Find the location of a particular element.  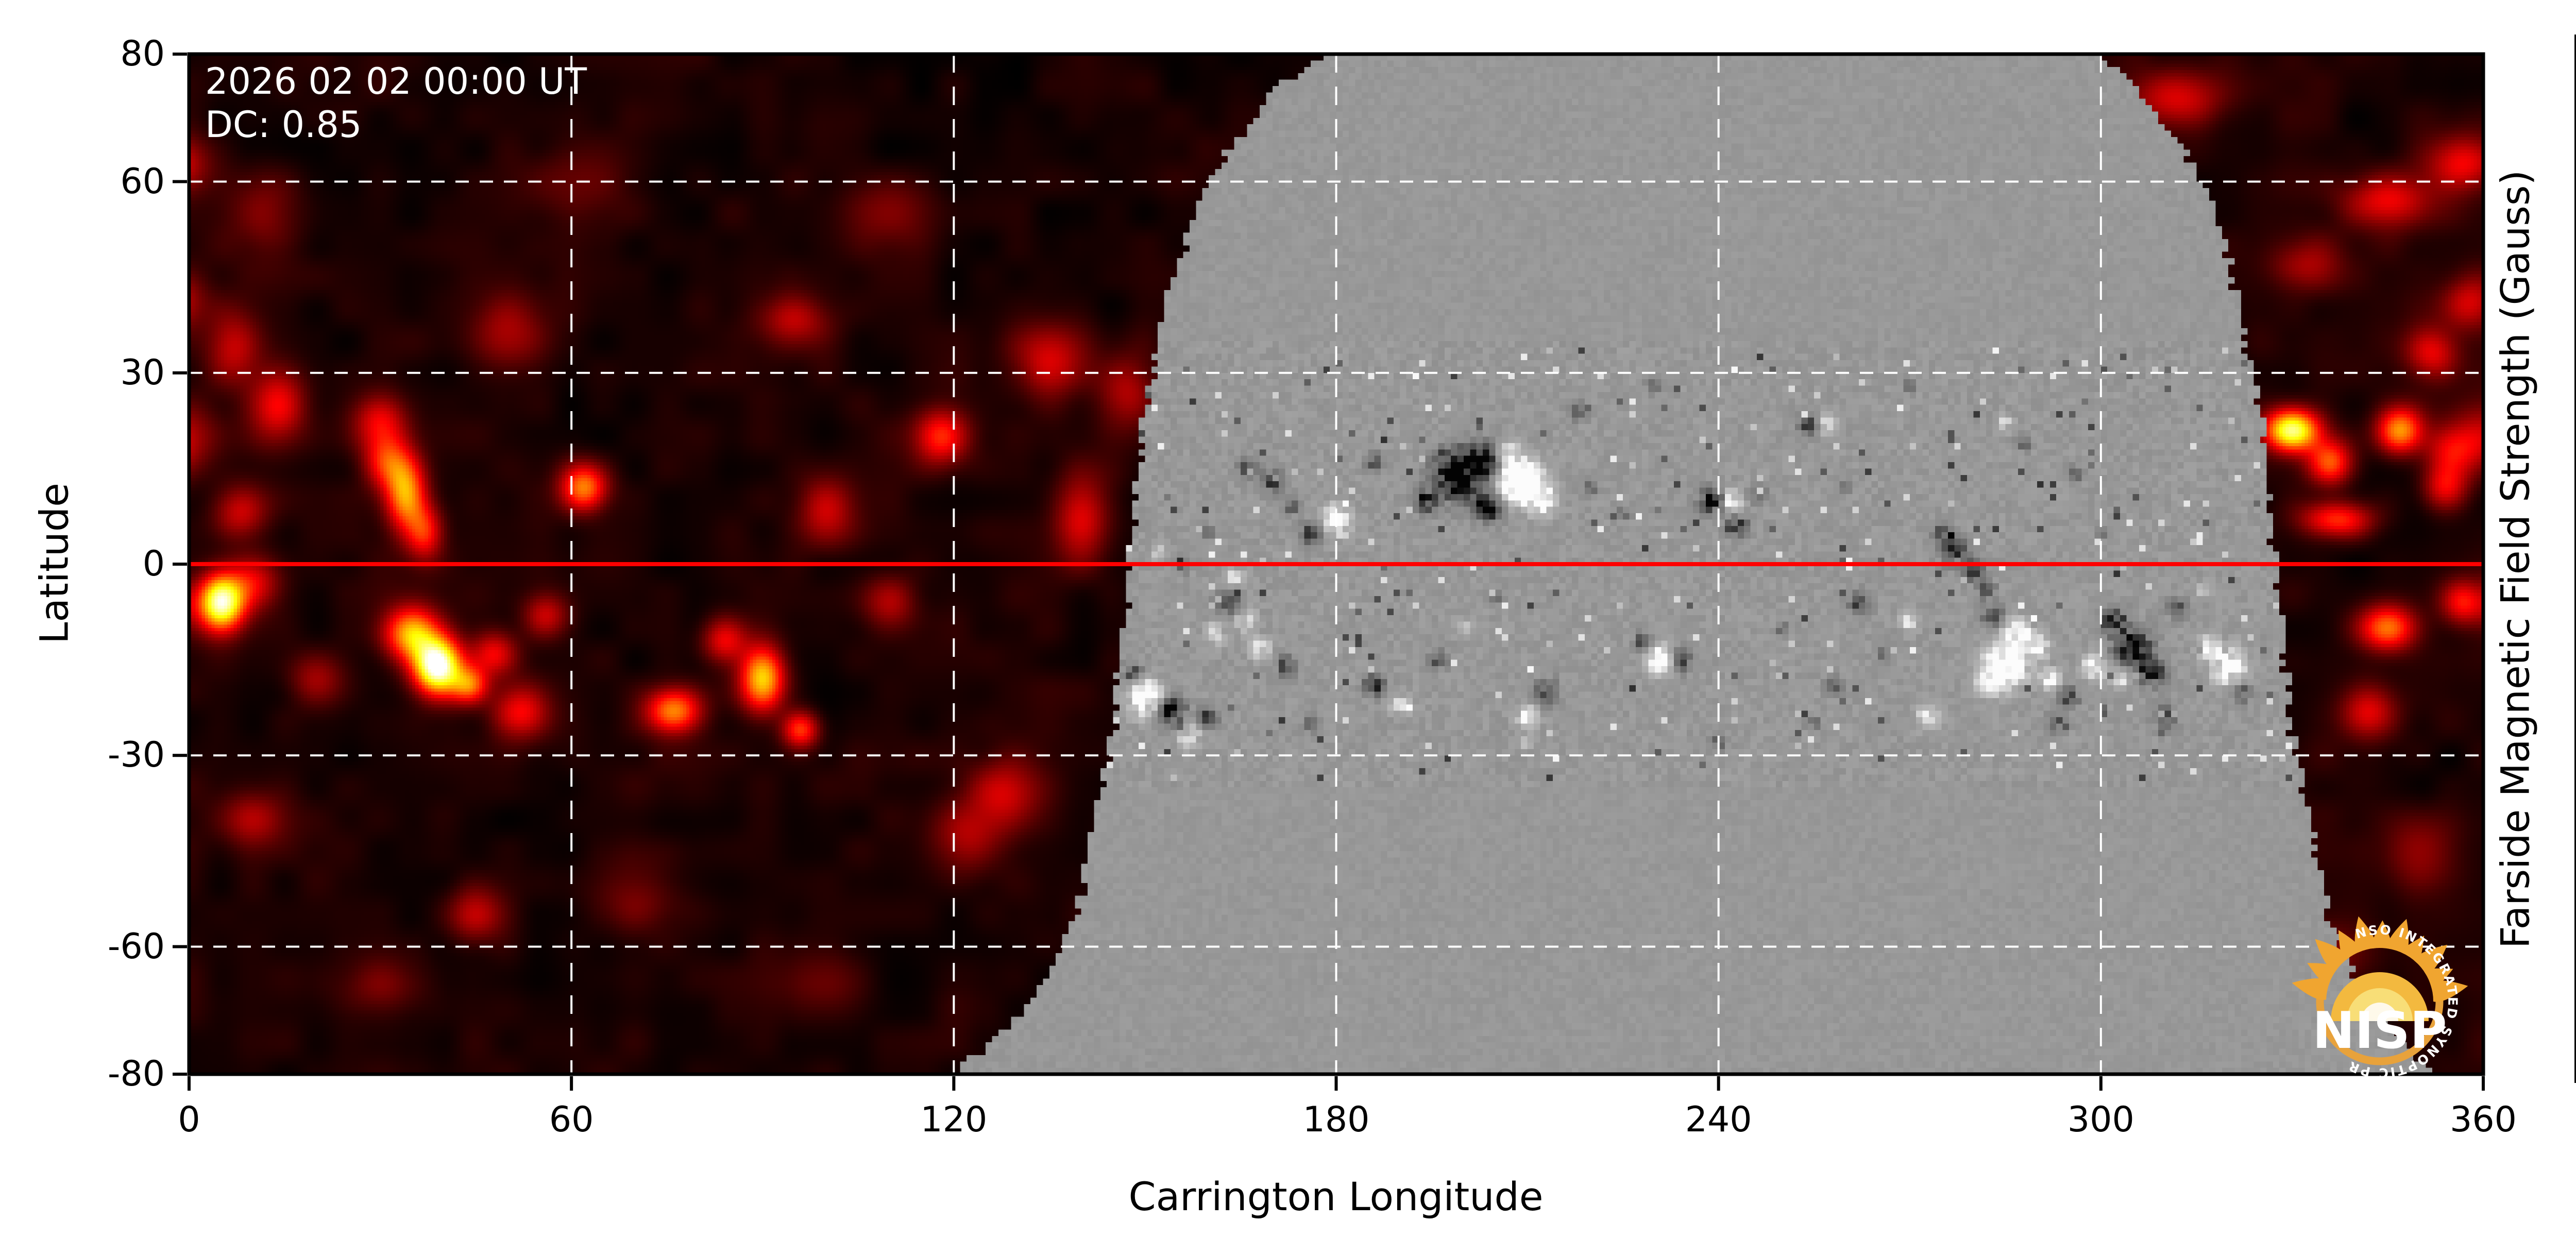

x-tick-label-360: 360 is located at coordinates (2483, 1119).